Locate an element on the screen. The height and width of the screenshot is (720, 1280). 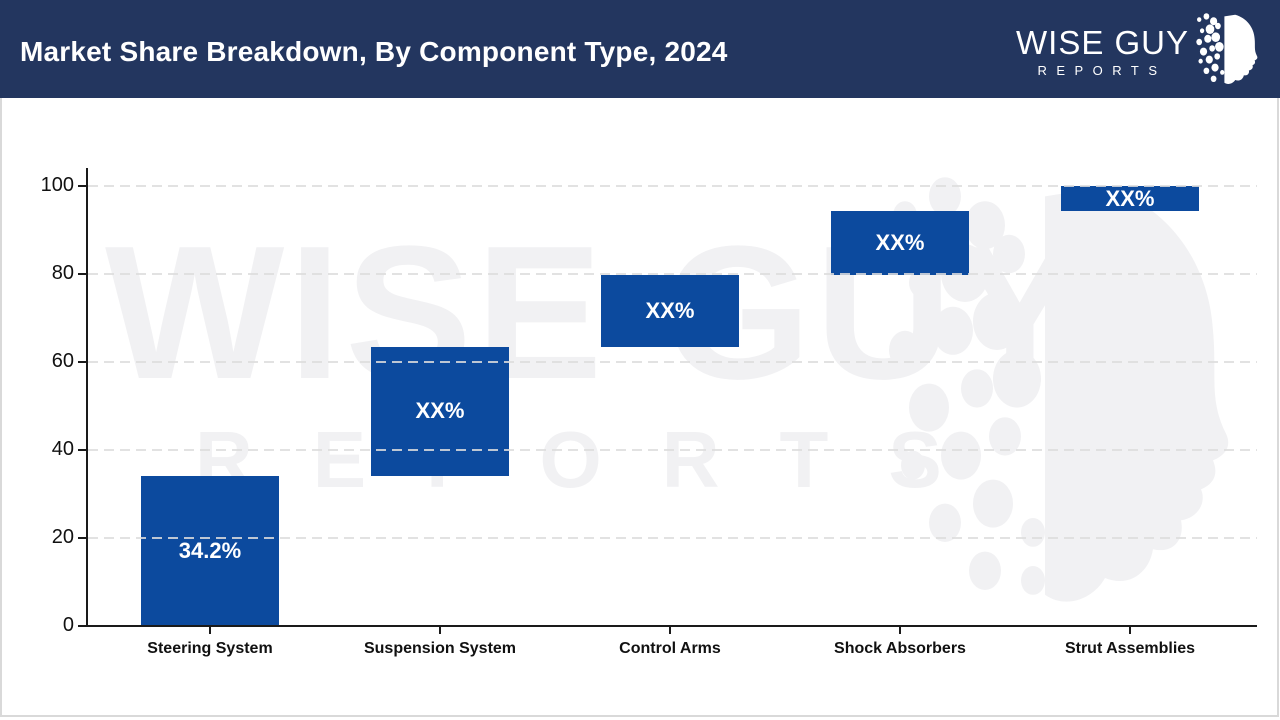
y-tick-label: 60 is located at coordinates (62, 361).